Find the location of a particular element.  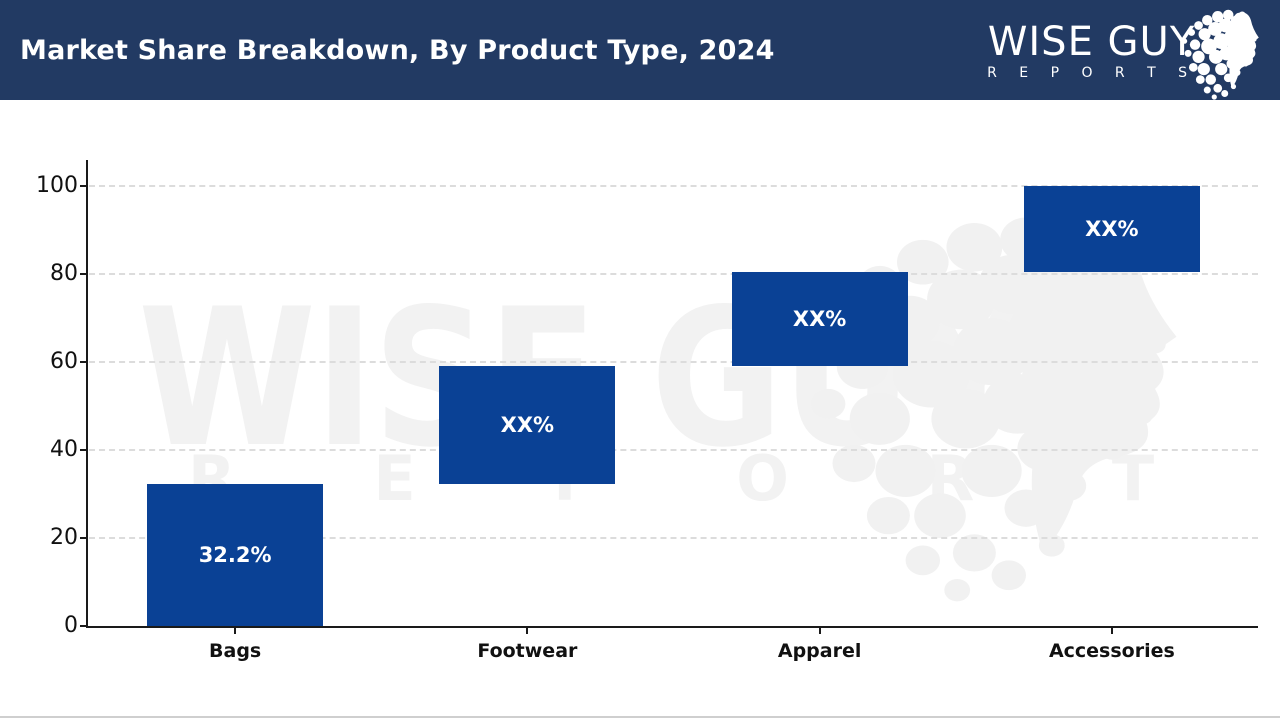

y-tick-label-20: 20 is located at coordinates (64, 537).